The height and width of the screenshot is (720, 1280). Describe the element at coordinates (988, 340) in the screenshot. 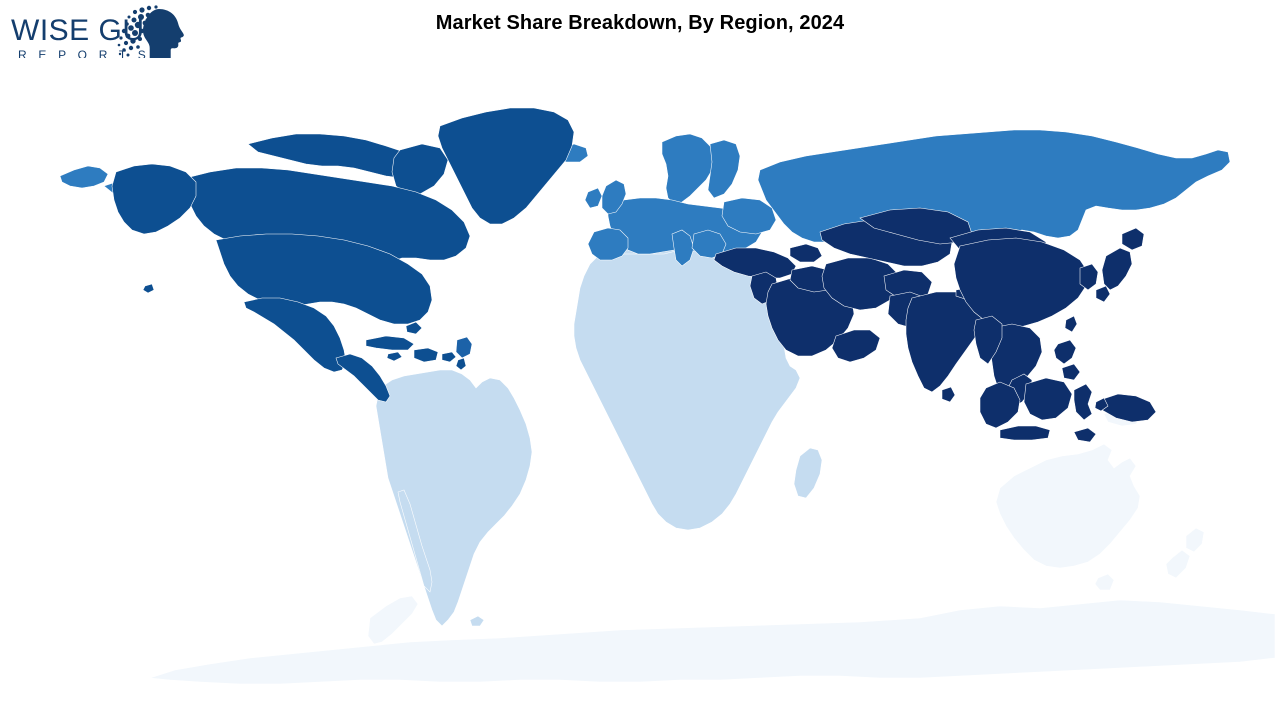

I see `country-myanmar` at that location.